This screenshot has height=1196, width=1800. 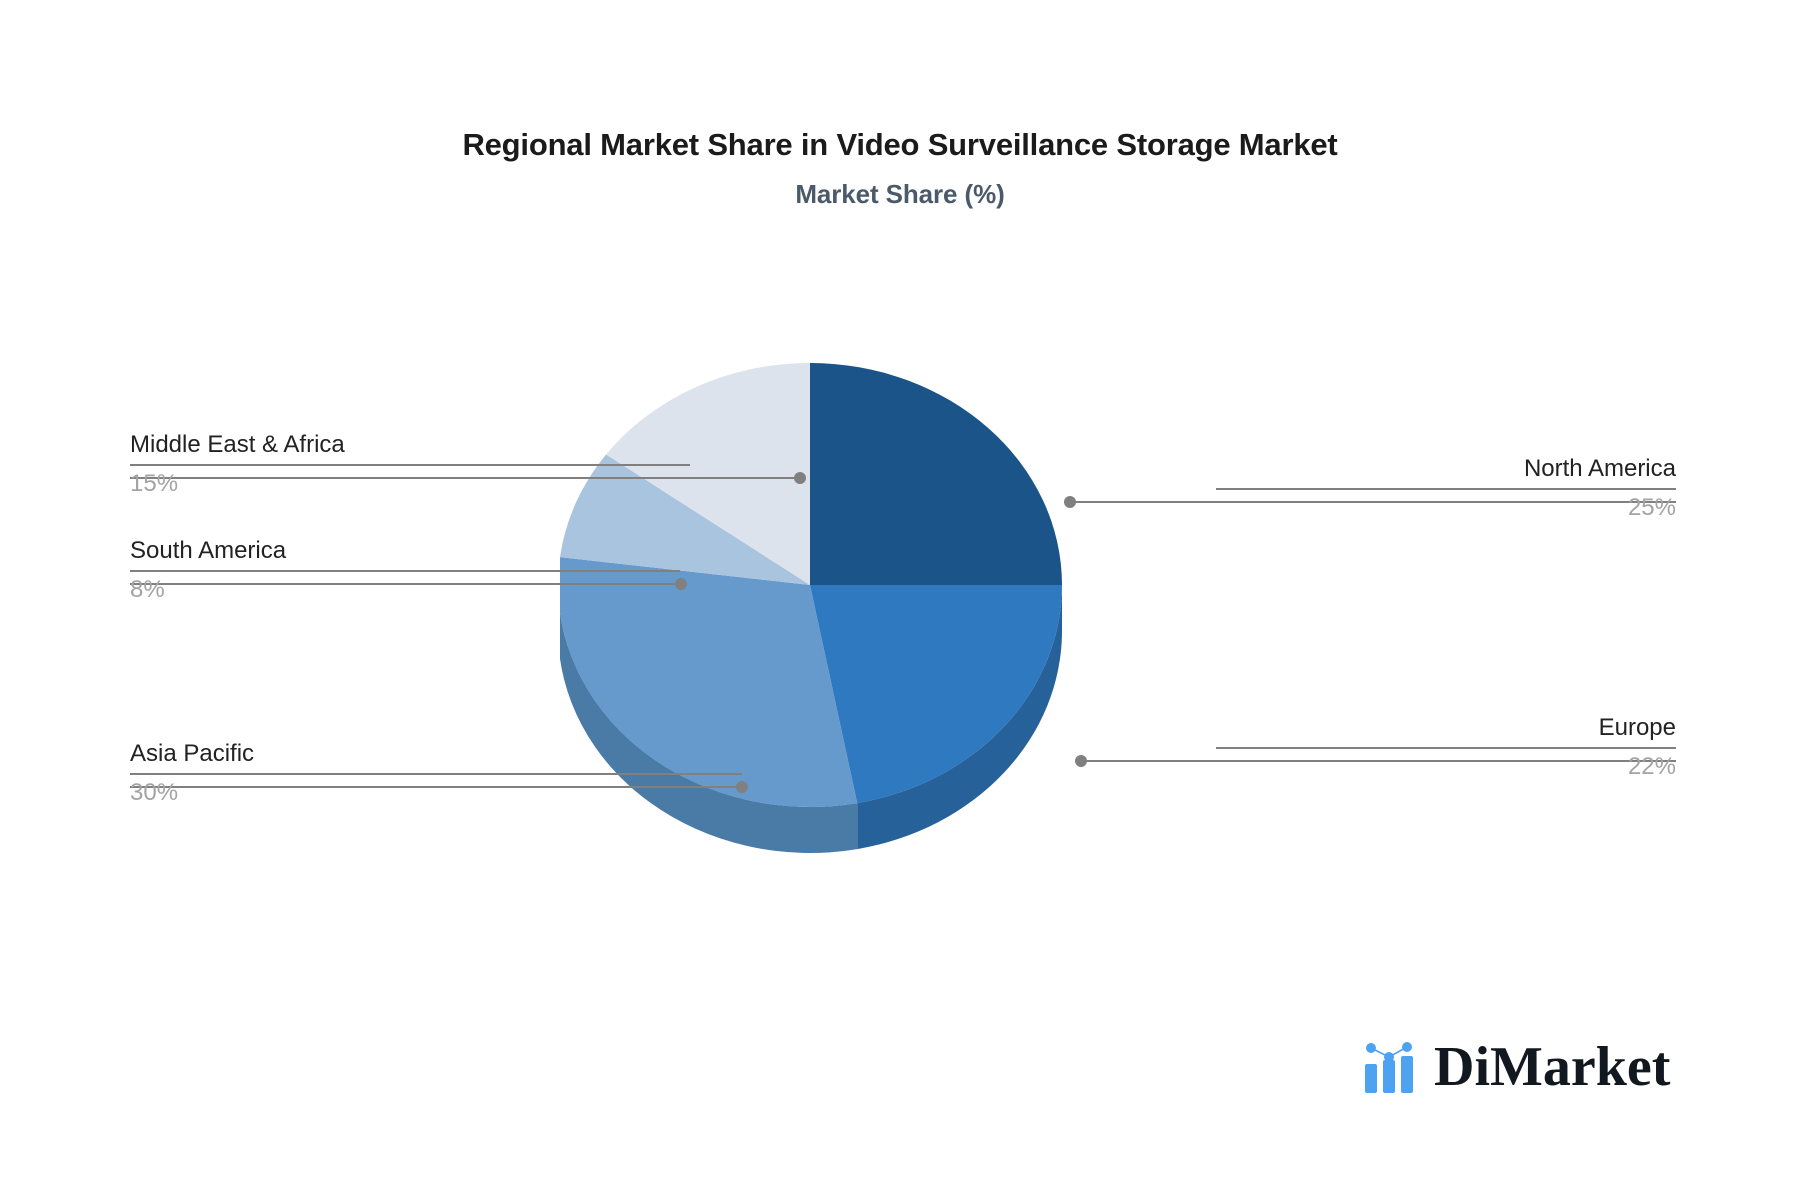 What do you see at coordinates (237, 444) in the screenshot?
I see `callout-label-middle-east-africa: Middle East & Africa` at bounding box center [237, 444].